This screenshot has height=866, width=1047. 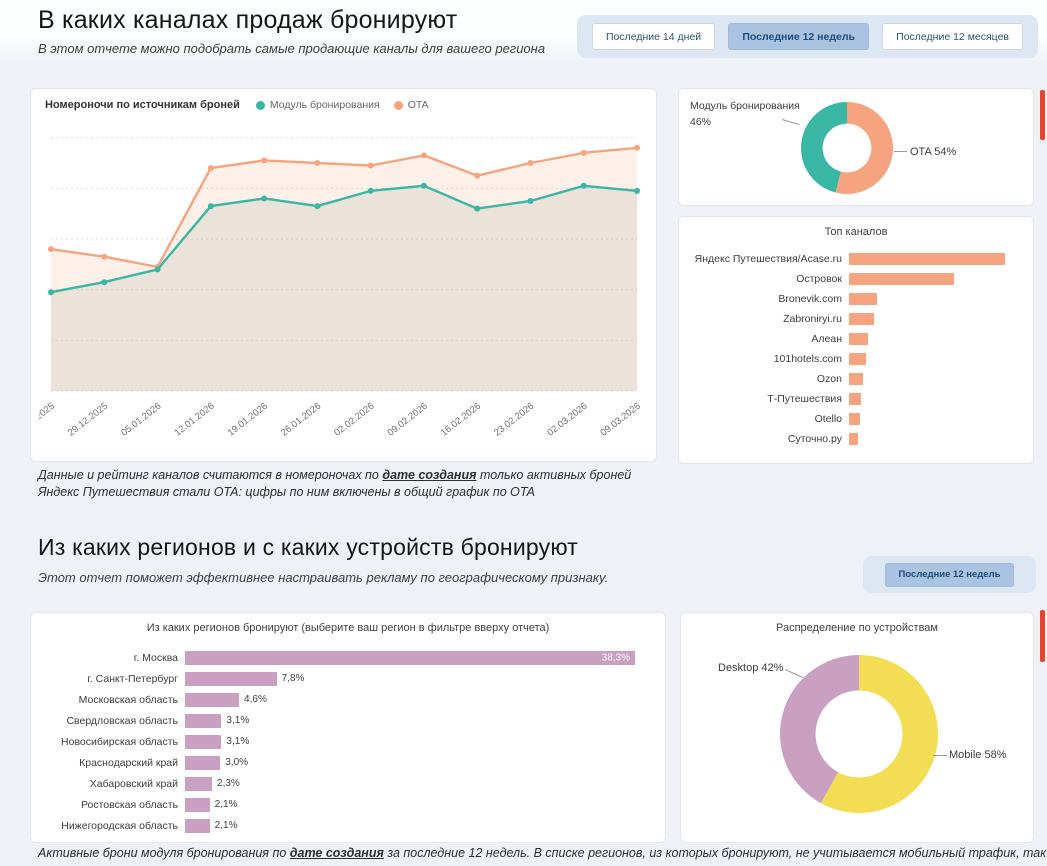 What do you see at coordinates (324, 105) in the screenshot?
I see `legend-label: Модуль бронирования` at bounding box center [324, 105].